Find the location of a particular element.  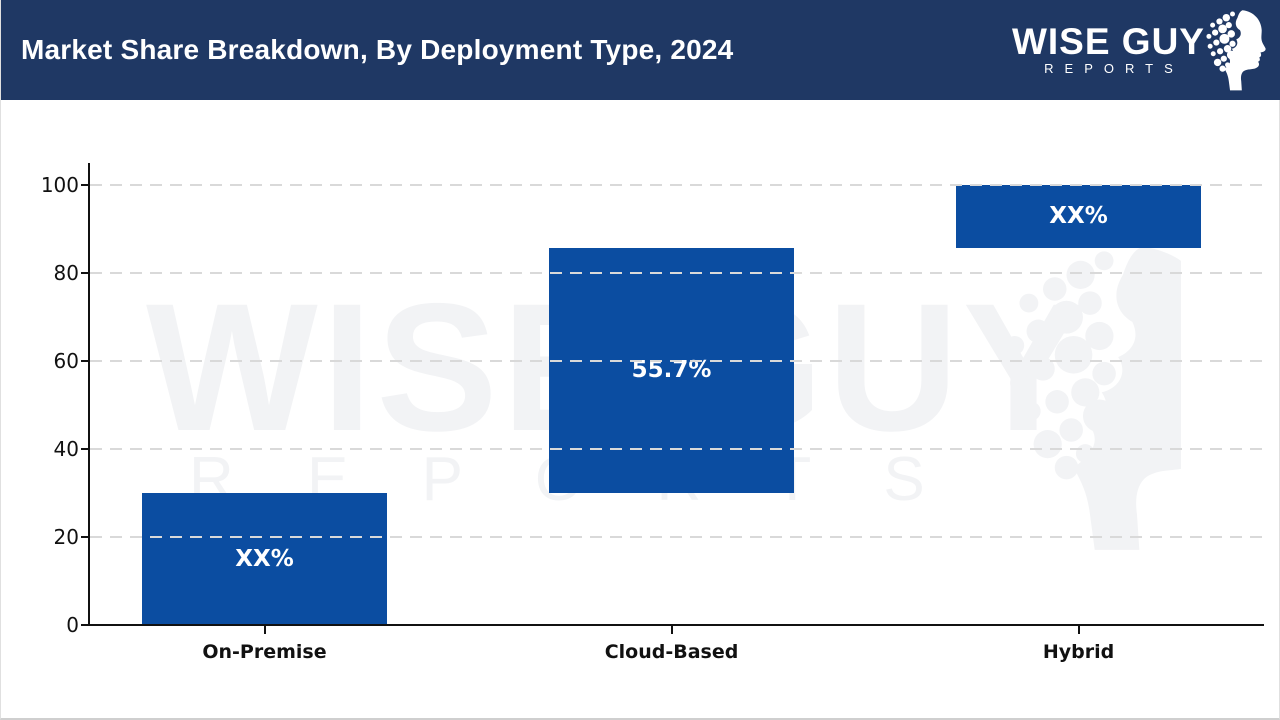

logo-head-icon is located at coordinates (1236, 50).